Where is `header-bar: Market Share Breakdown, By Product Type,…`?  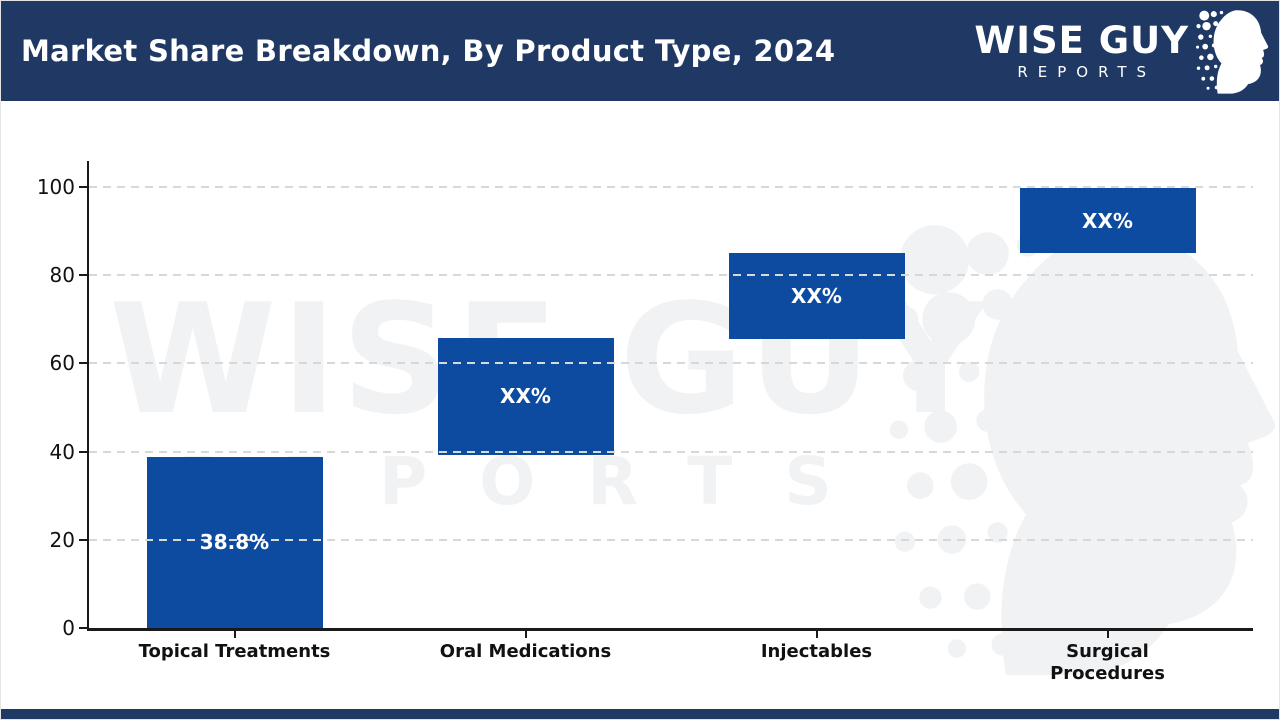 header-bar: Market Share Breakdown, By Product Type,… is located at coordinates (640, 51).